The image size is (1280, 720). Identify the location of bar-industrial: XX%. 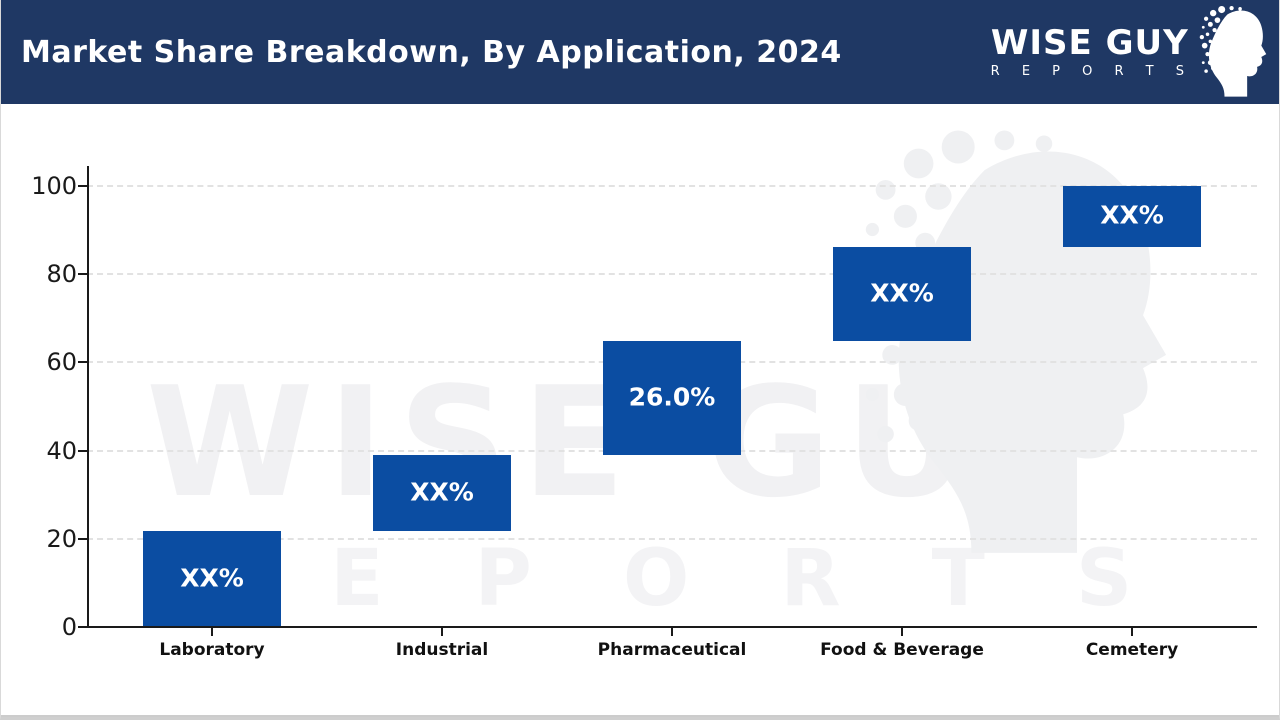
(442, 493).